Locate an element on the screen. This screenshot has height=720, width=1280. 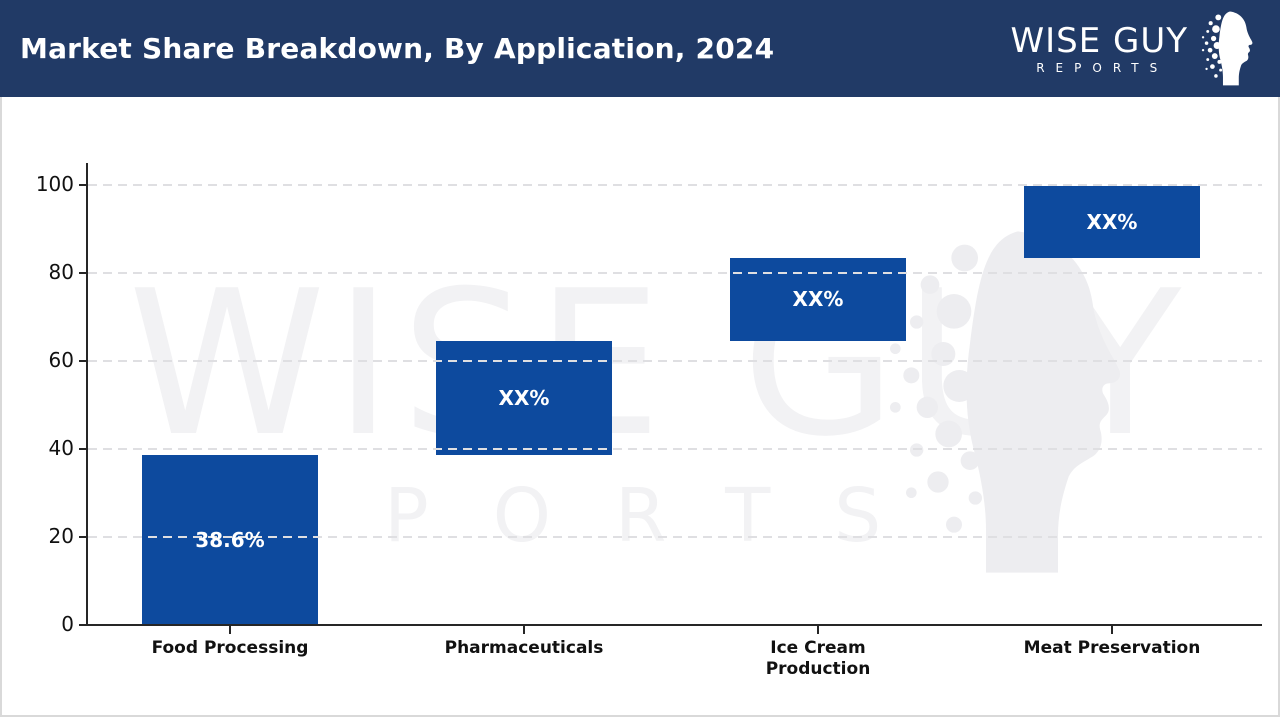
x-axis-label: Meat Preservation is located at coordinates (1112, 648).